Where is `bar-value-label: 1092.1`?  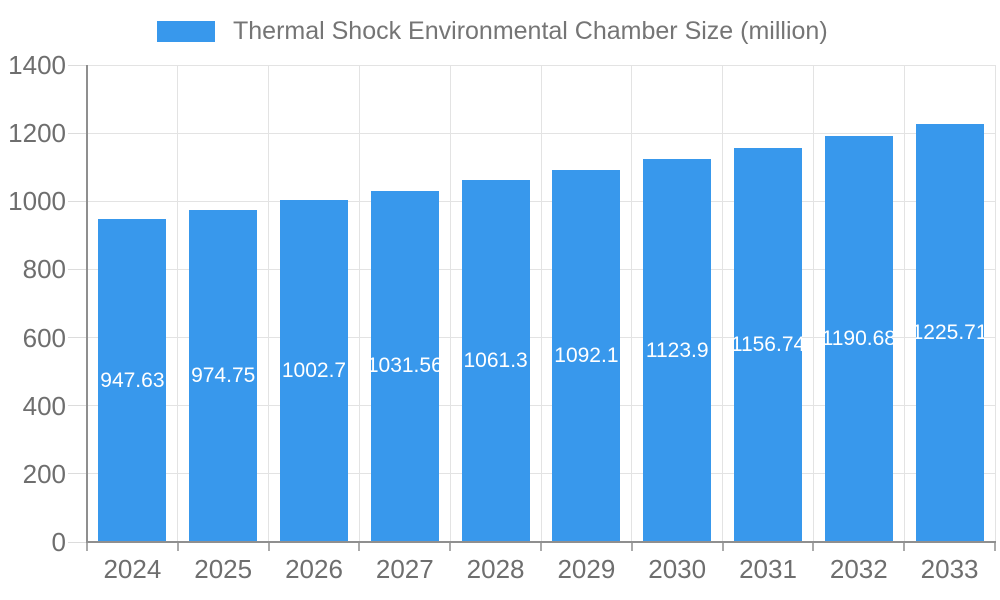
bar-value-label: 1092.1 is located at coordinates (586, 355).